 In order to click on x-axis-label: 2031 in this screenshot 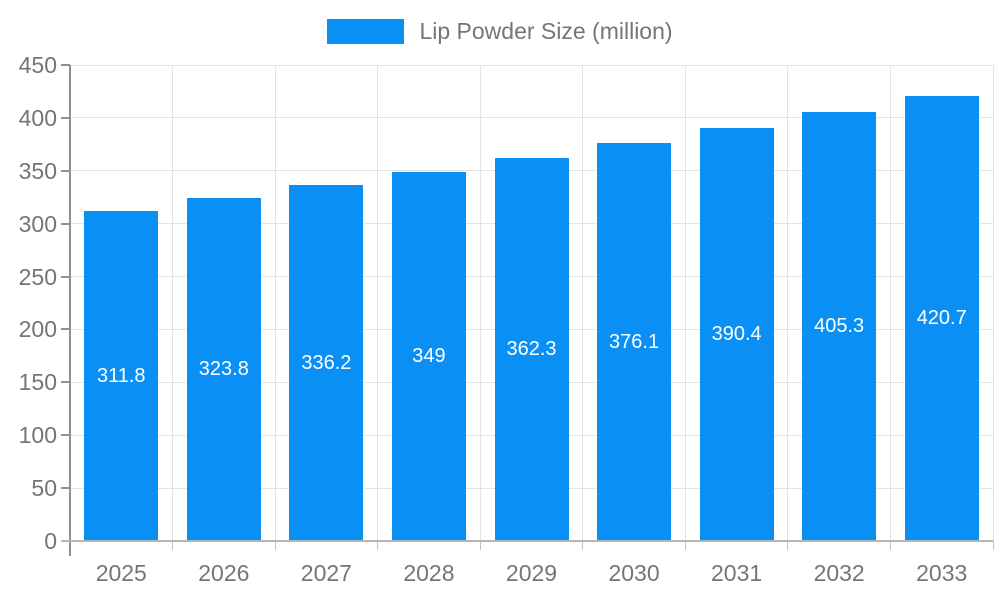, I will do `click(737, 573)`.